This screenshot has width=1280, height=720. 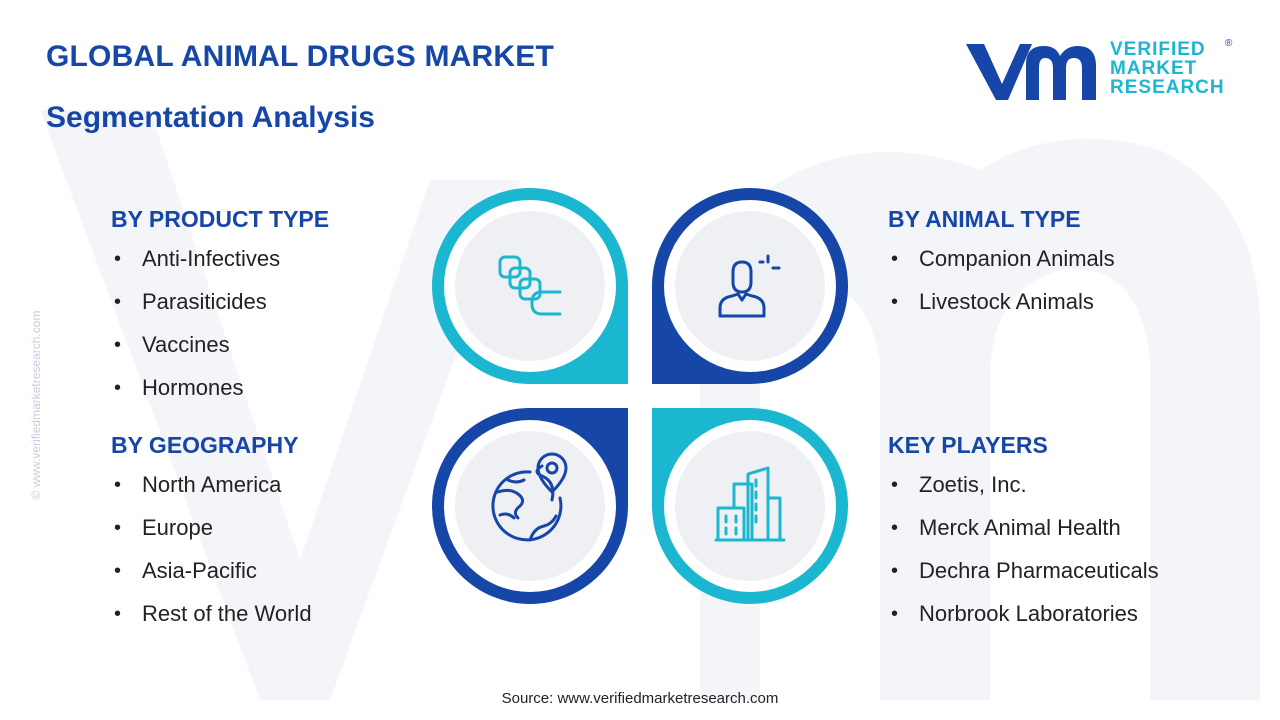 I want to click on source-caption: Source: www.verifiedmarketresearch.com, so click(x=640, y=698).